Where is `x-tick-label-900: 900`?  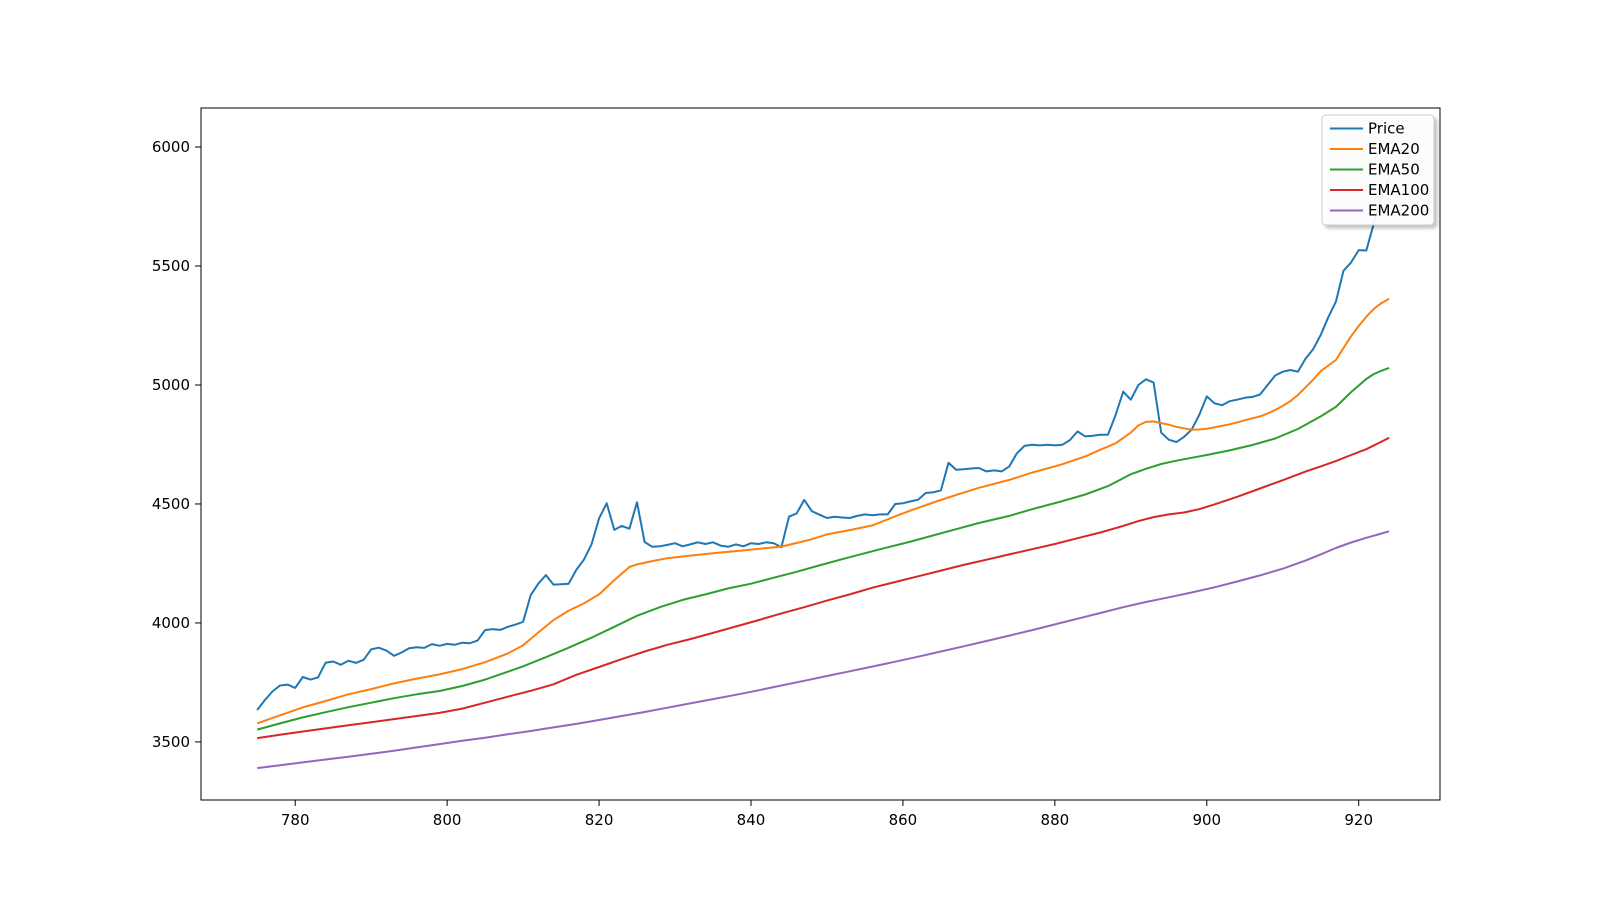
x-tick-label-900: 900 is located at coordinates (1206, 820).